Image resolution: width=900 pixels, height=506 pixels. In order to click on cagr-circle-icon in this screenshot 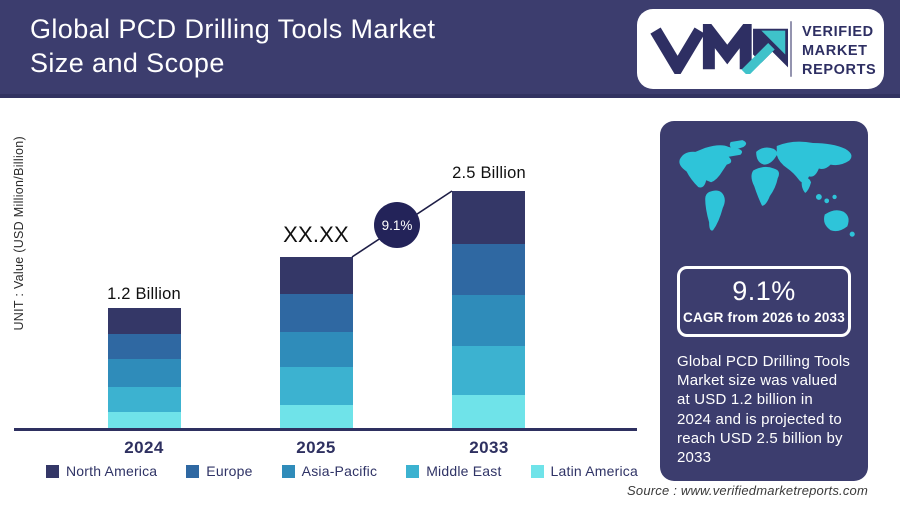, I will do `click(397, 225)`.